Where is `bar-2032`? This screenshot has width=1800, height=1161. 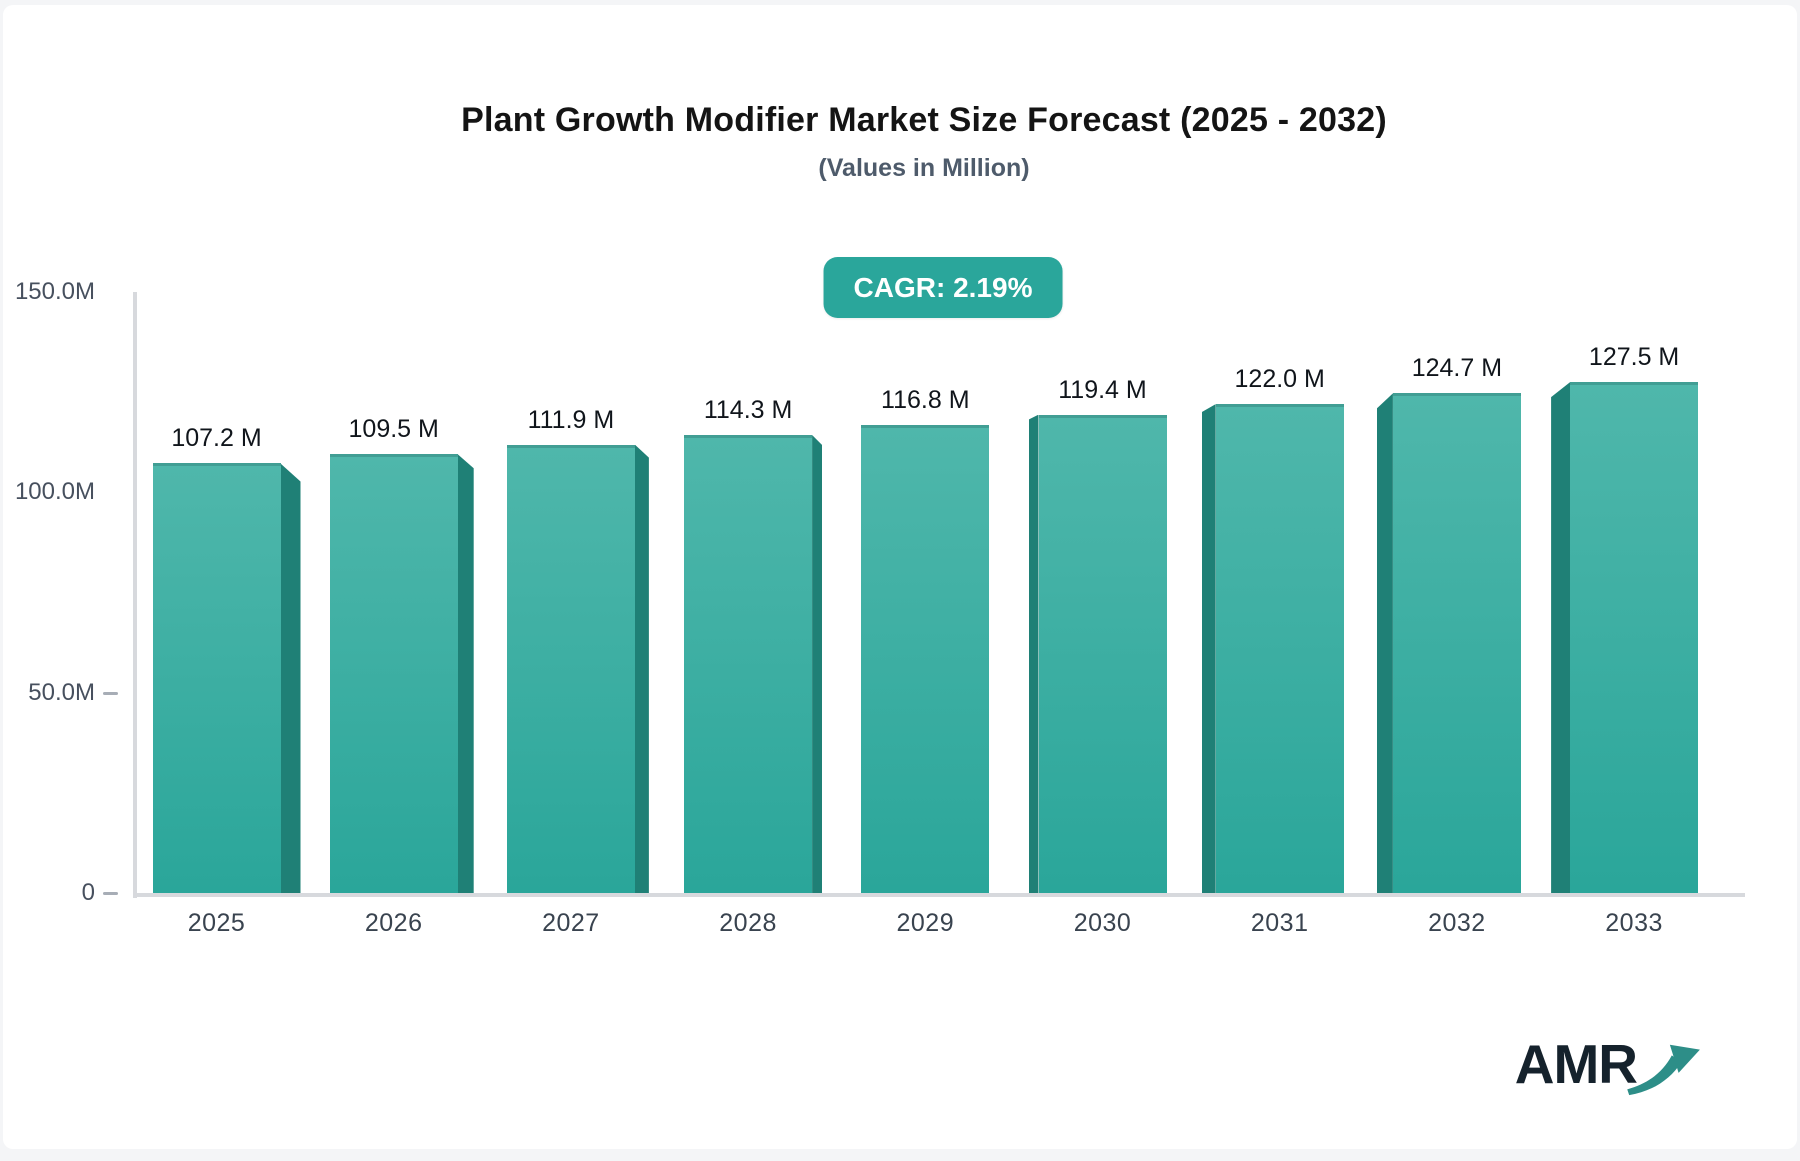 bar-2032 is located at coordinates (1456, 643).